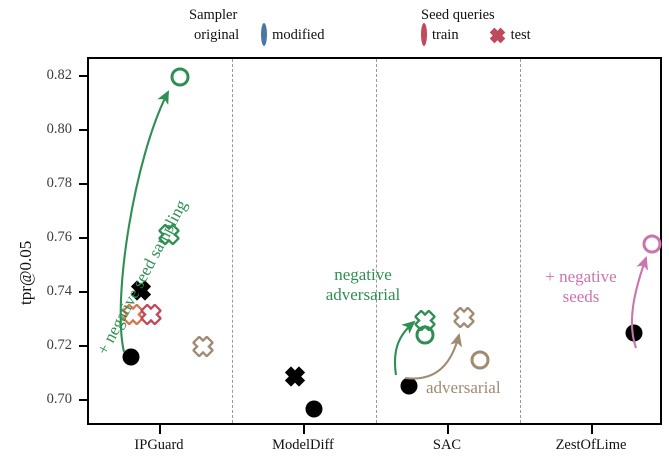 The width and height of the screenshot is (669, 464). What do you see at coordinates (581, 297) in the screenshot?
I see `annotation-negative-seeds-line2: seeds` at bounding box center [581, 297].